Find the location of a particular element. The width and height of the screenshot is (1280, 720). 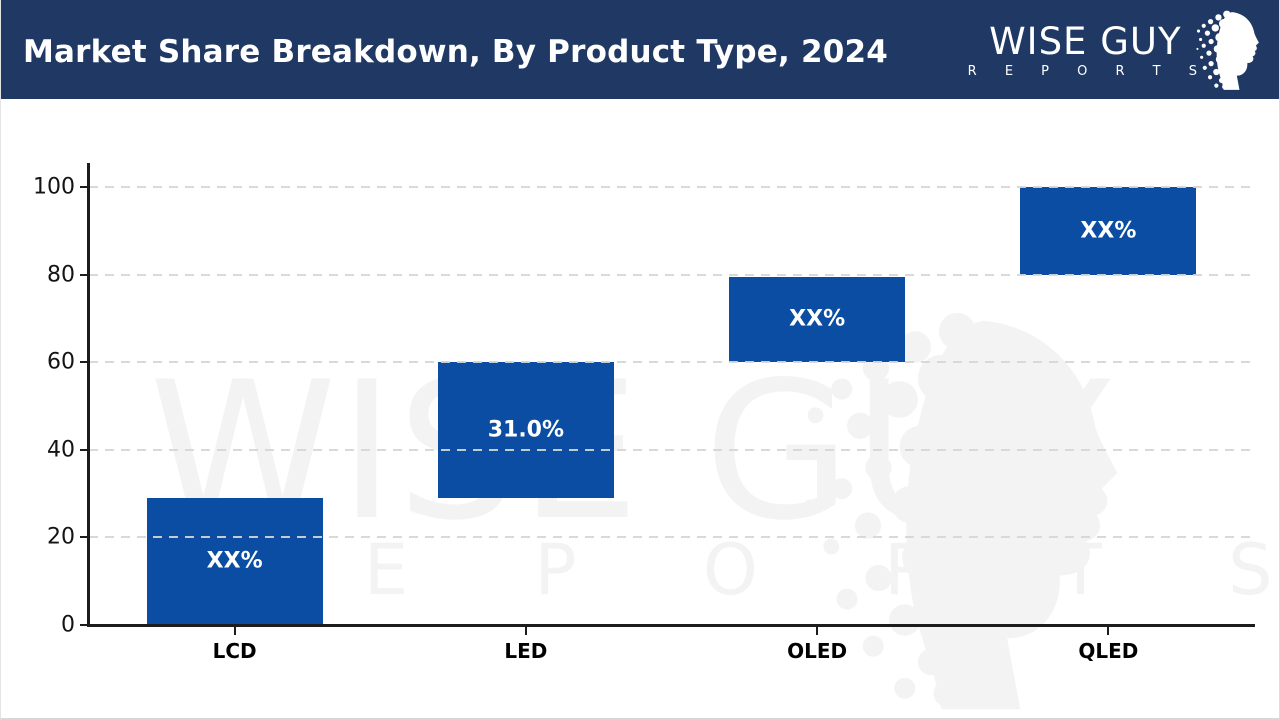

y-tick-label: 20 is located at coordinates (61, 537).